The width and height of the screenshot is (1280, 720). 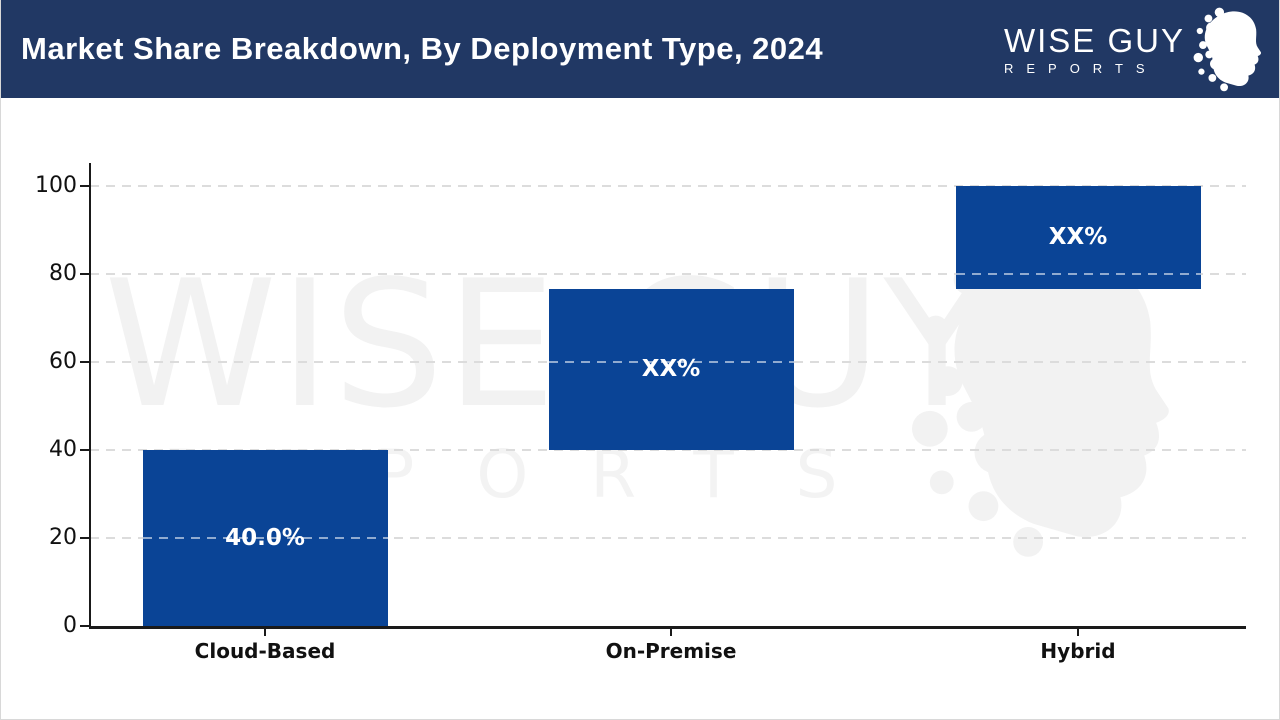 I want to click on bar-on-premise: XX%, so click(x=671, y=369).